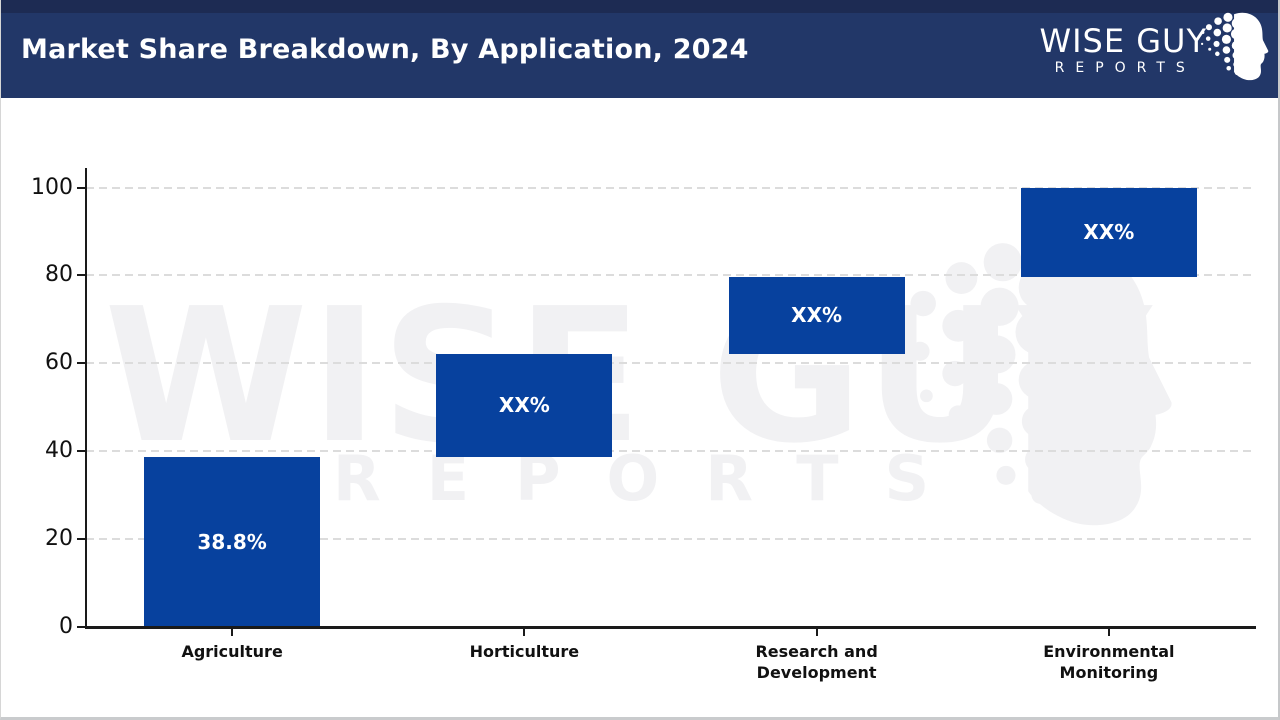 This screenshot has height=720, width=1280. I want to click on x-category-line: Agriculture, so click(232, 651).